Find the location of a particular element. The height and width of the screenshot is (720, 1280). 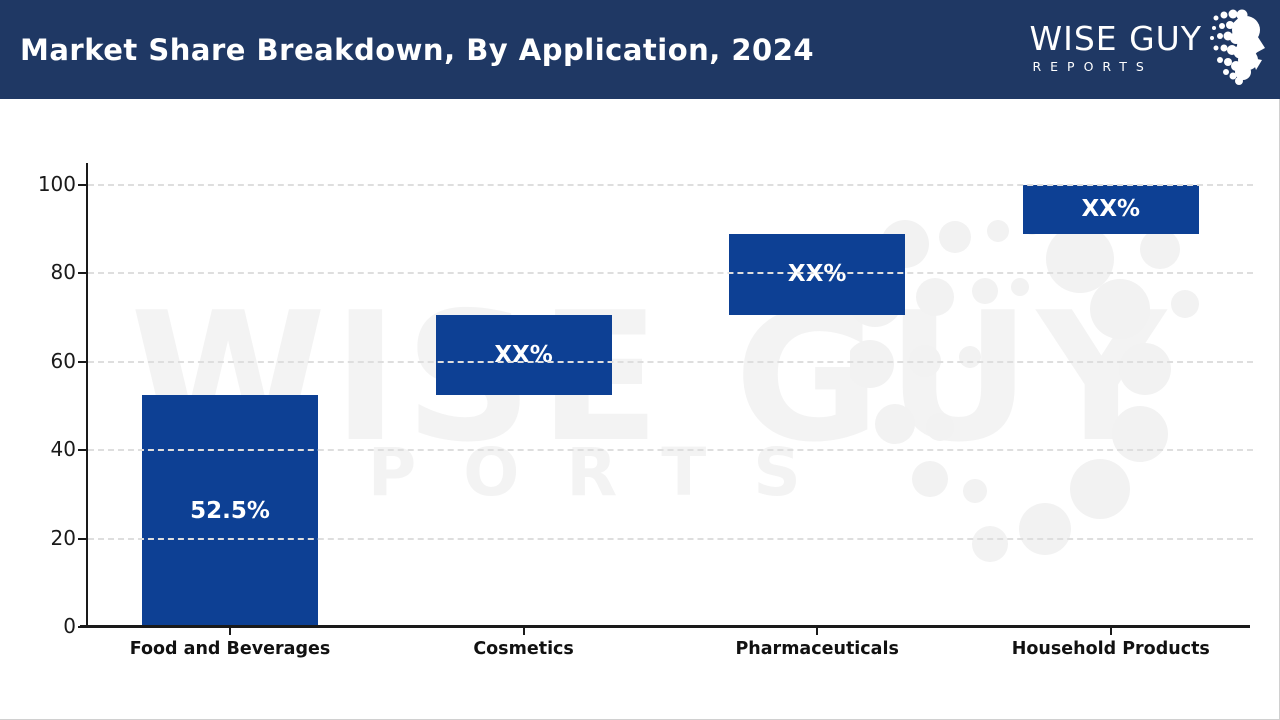

x-category-label-cosmetics: Cosmetics is located at coordinates (523, 649).